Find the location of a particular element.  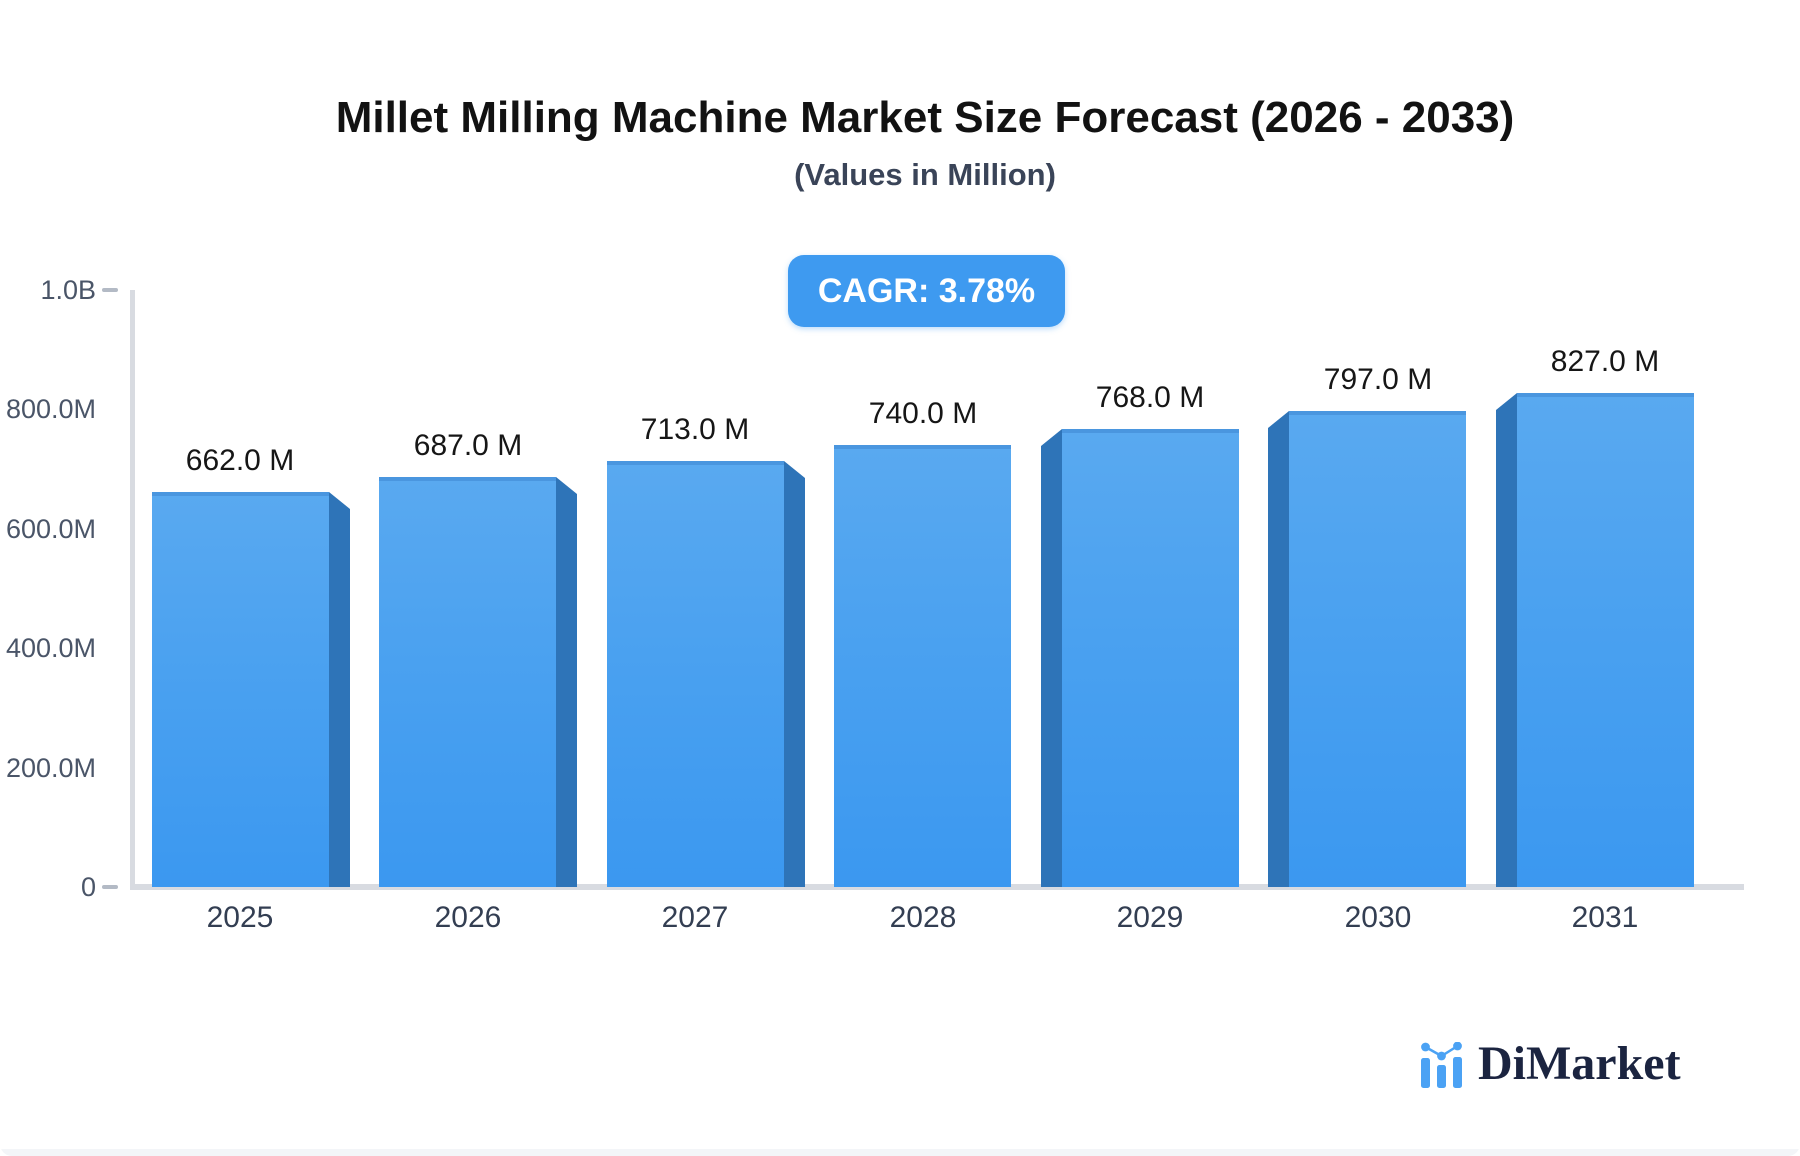

brand-logo: DiMarket is located at coordinates (1550, 1064).